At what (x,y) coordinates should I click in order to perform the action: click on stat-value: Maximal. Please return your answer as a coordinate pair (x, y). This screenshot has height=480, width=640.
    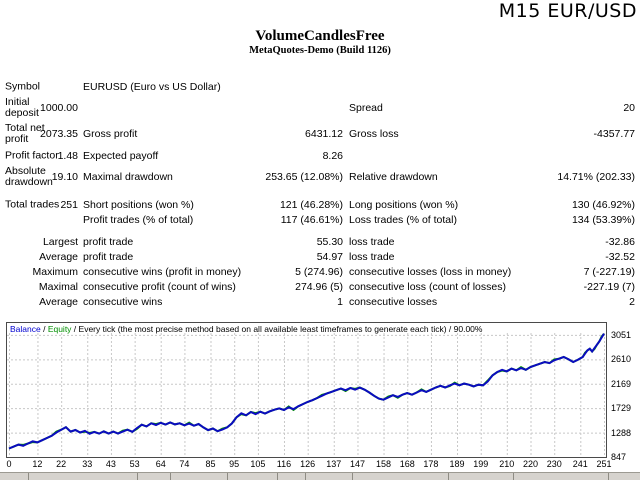
    Looking at the image, I should click on (58, 286).